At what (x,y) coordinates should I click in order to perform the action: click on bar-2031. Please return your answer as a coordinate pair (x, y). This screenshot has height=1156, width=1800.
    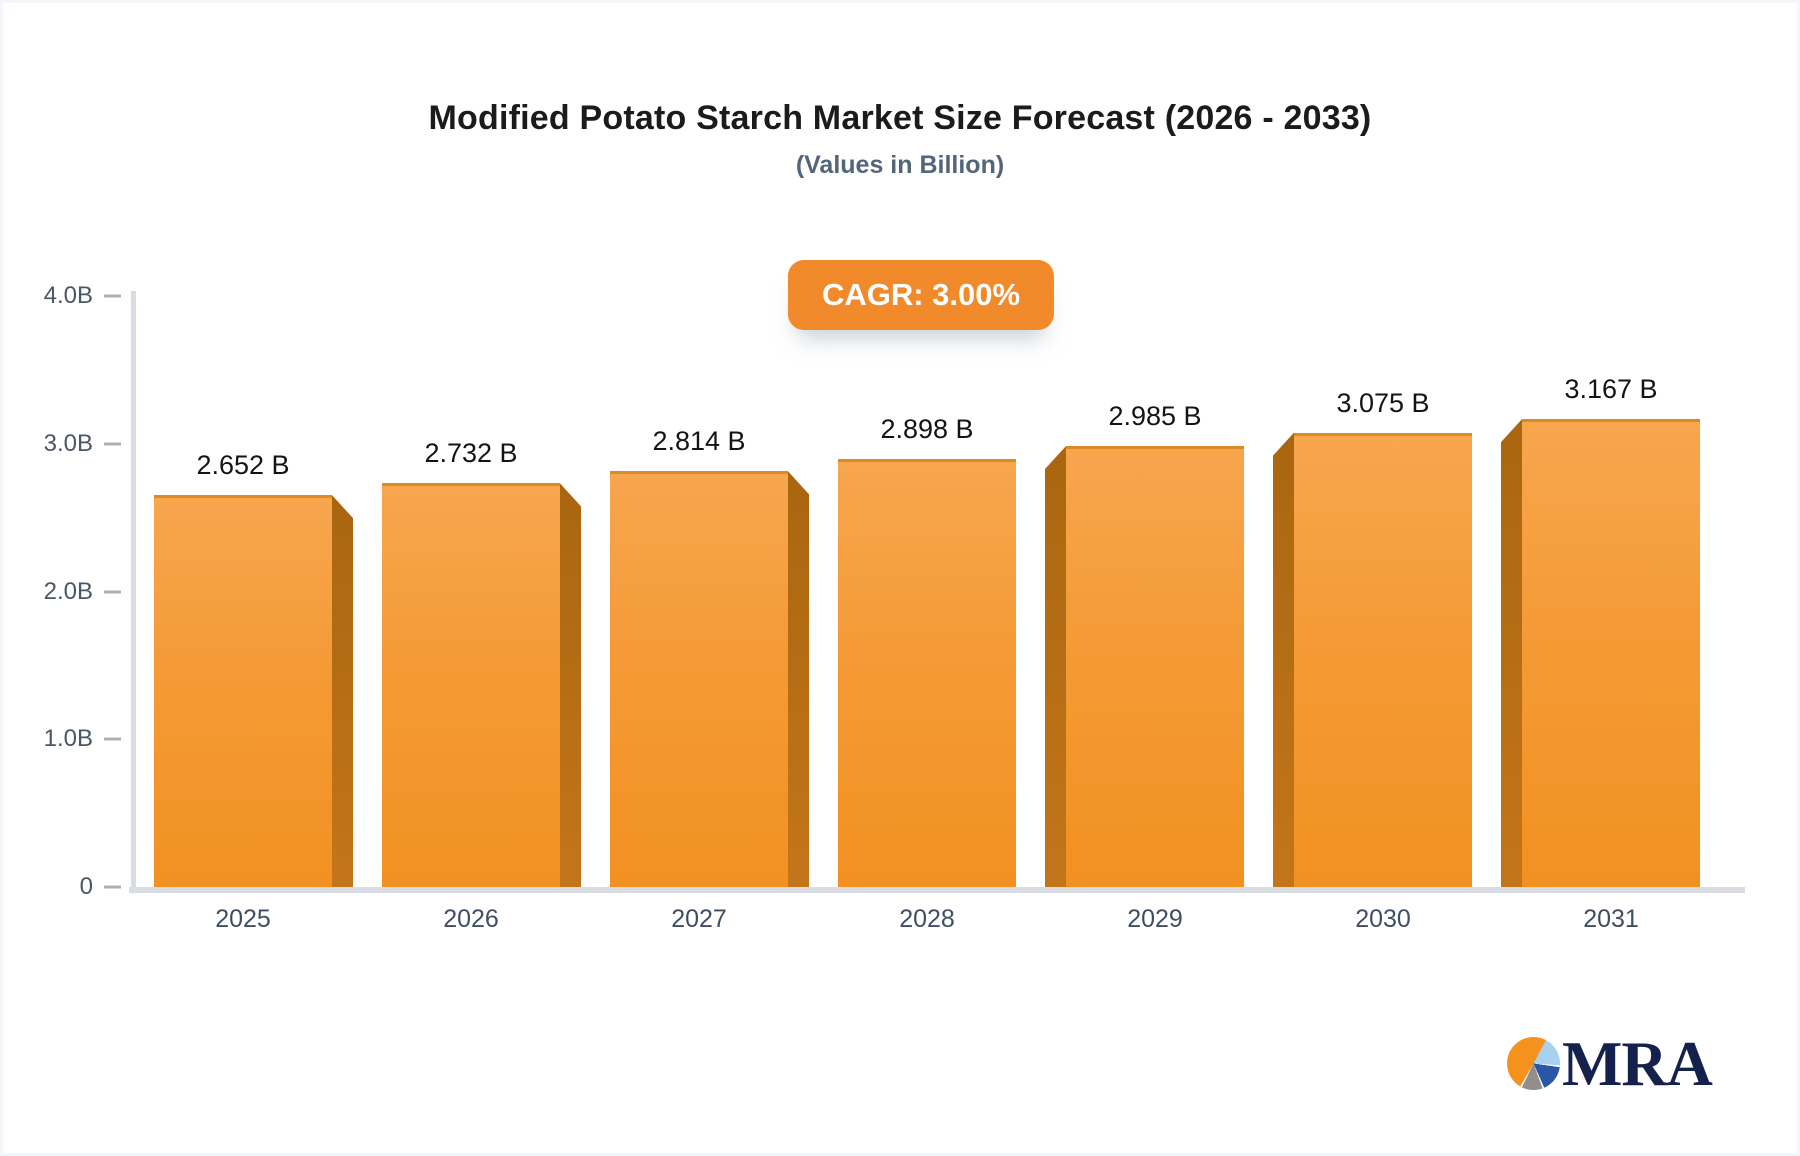
    Looking at the image, I should click on (1611, 653).